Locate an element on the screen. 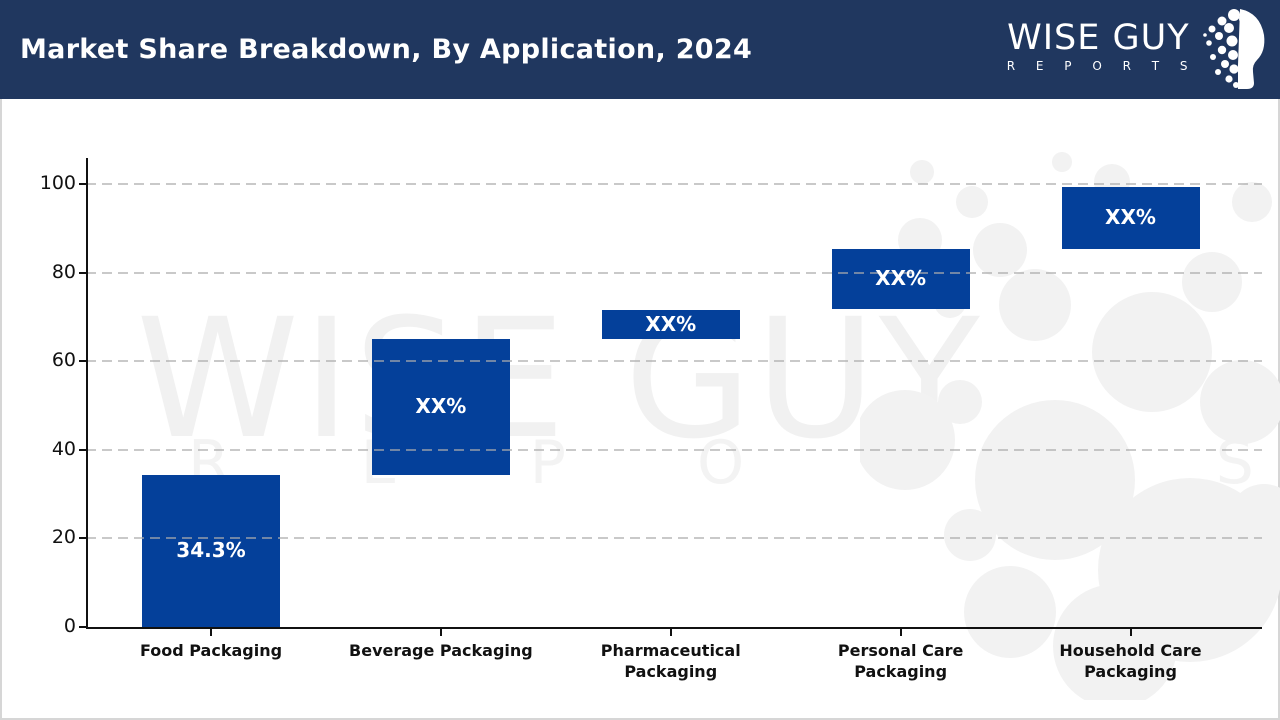  brand-logo-subtitle: R E P O R T S is located at coordinates (1101, 66).